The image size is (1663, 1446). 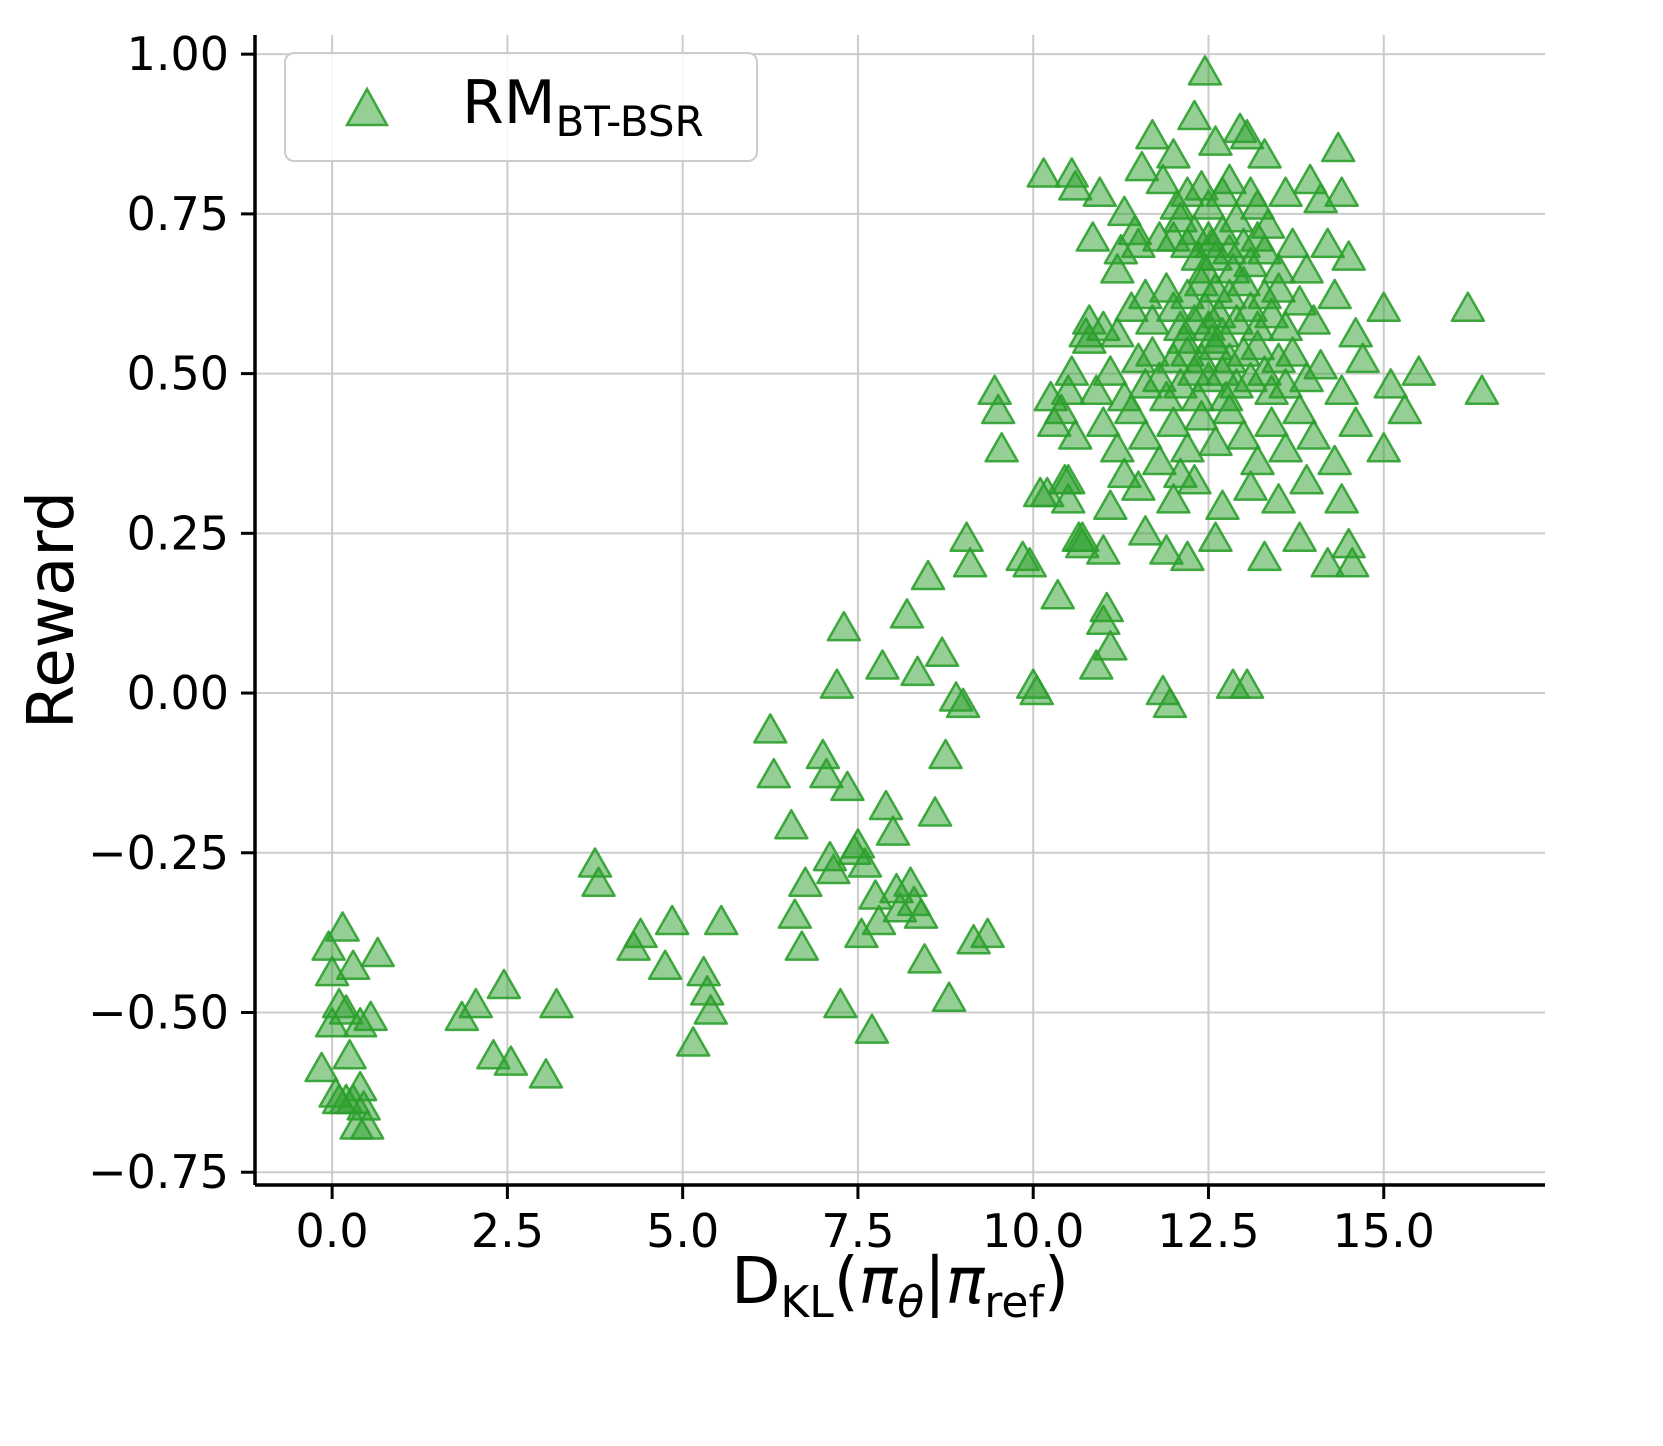 I want to click on y-tick-label: −0.50, so click(x=158, y=1013).